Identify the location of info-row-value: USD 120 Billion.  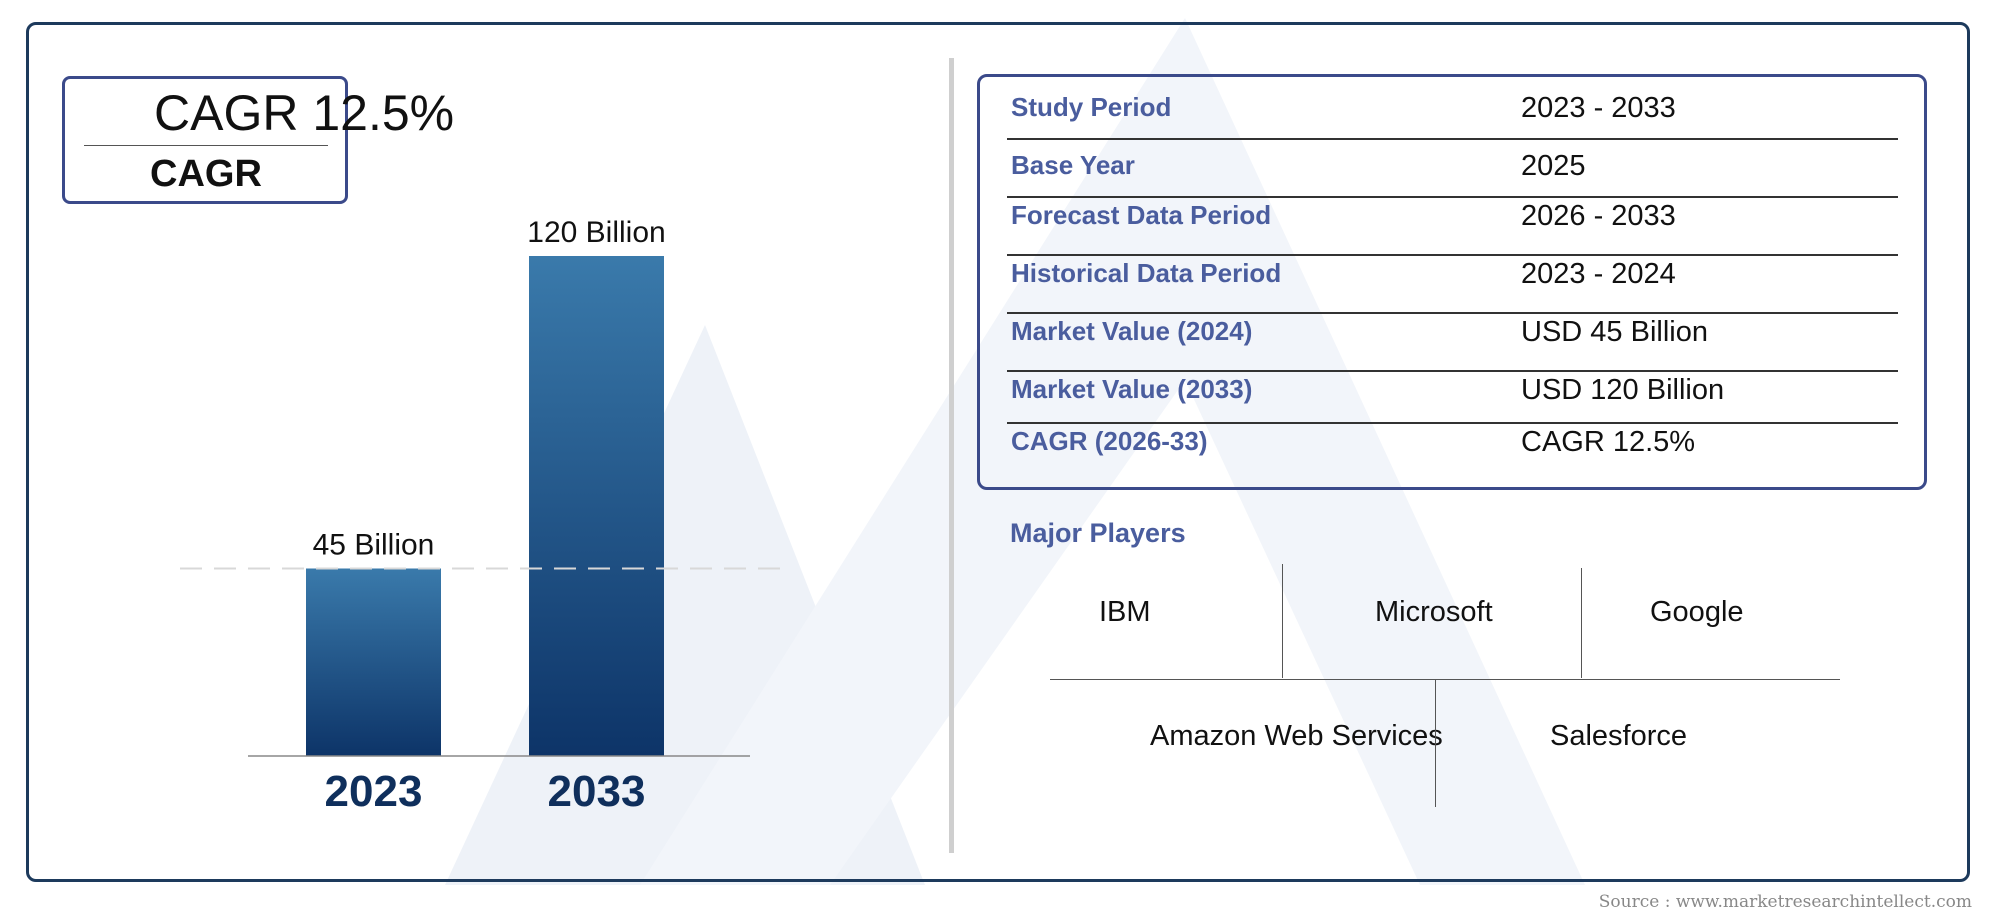
(1623, 390).